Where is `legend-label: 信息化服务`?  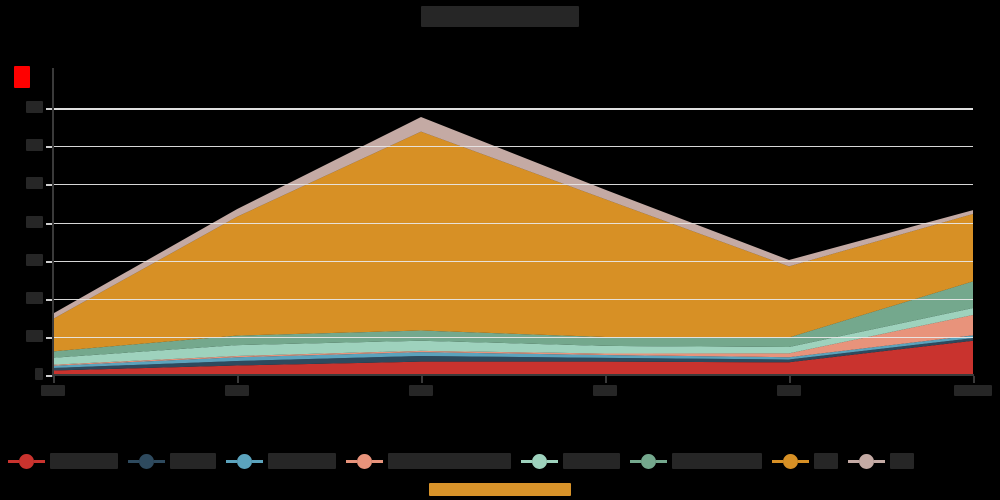
legend-label: 信息化服务 is located at coordinates (591, 461).